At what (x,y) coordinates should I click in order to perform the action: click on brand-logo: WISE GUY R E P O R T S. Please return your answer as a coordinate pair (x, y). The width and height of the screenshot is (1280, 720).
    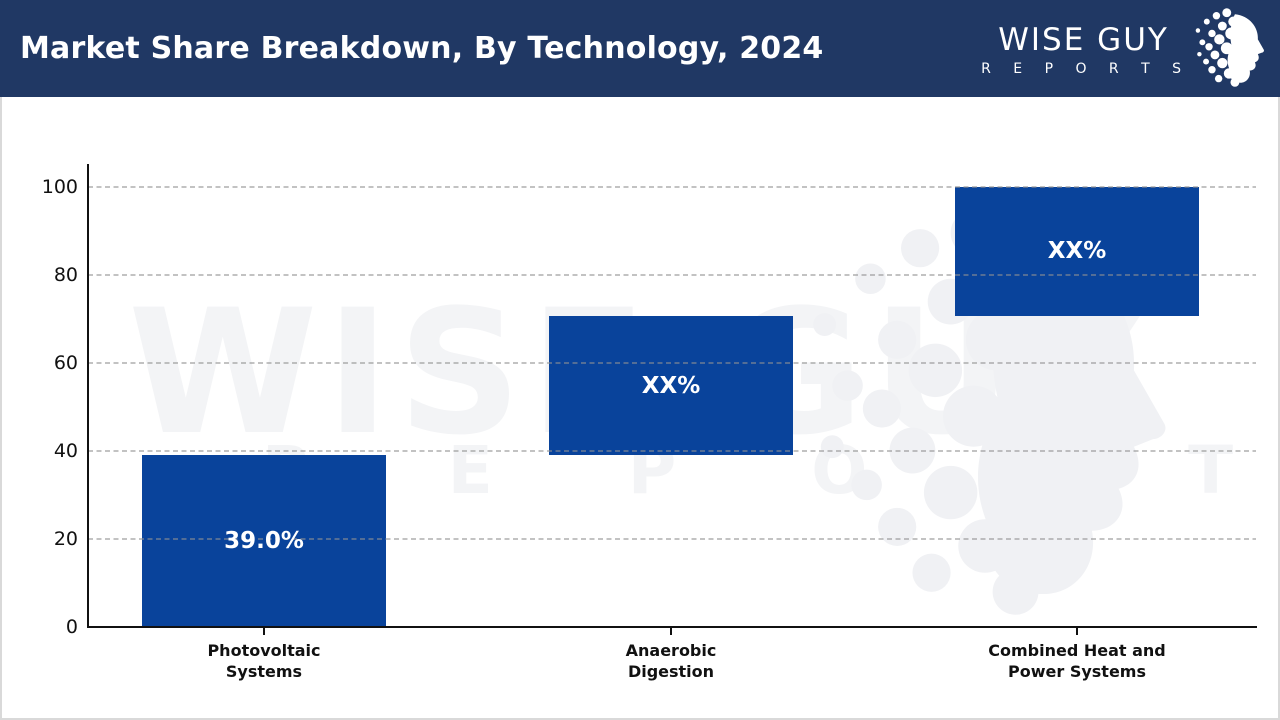
    Looking at the image, I should click on (1121, 49).